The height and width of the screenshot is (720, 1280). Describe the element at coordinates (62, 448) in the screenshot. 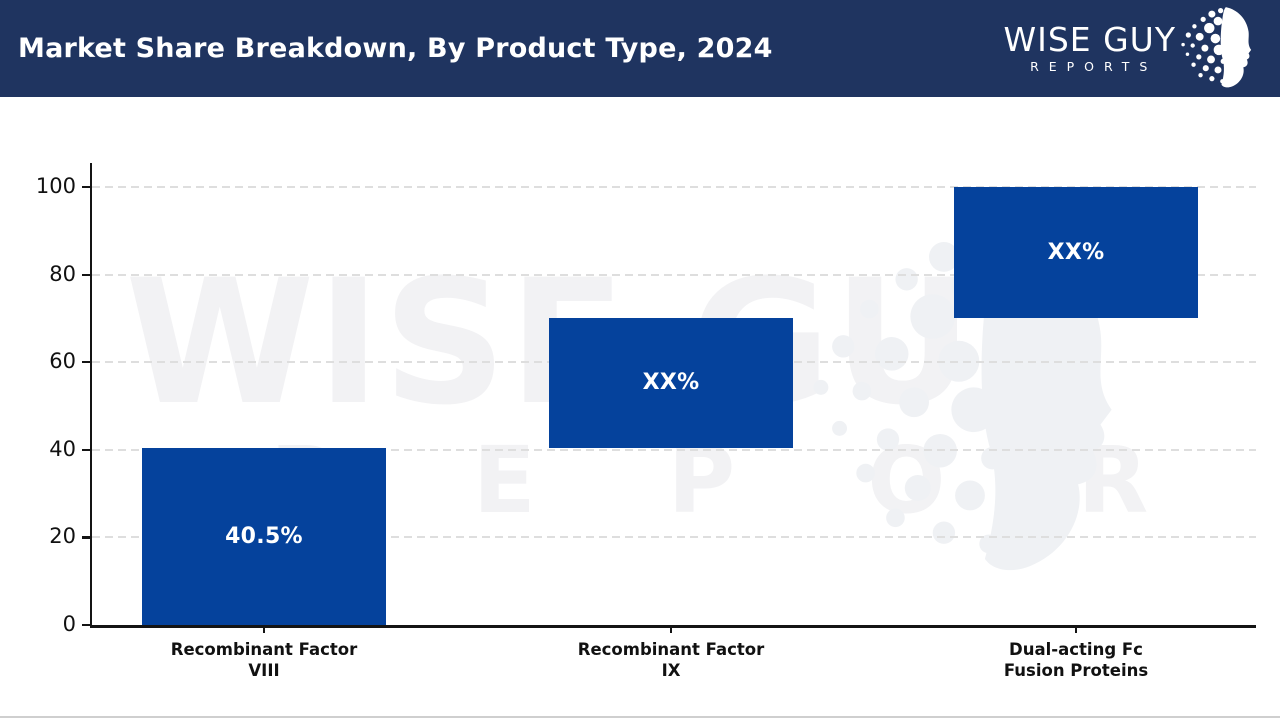

I see `y-tick-label: 40` at that location.